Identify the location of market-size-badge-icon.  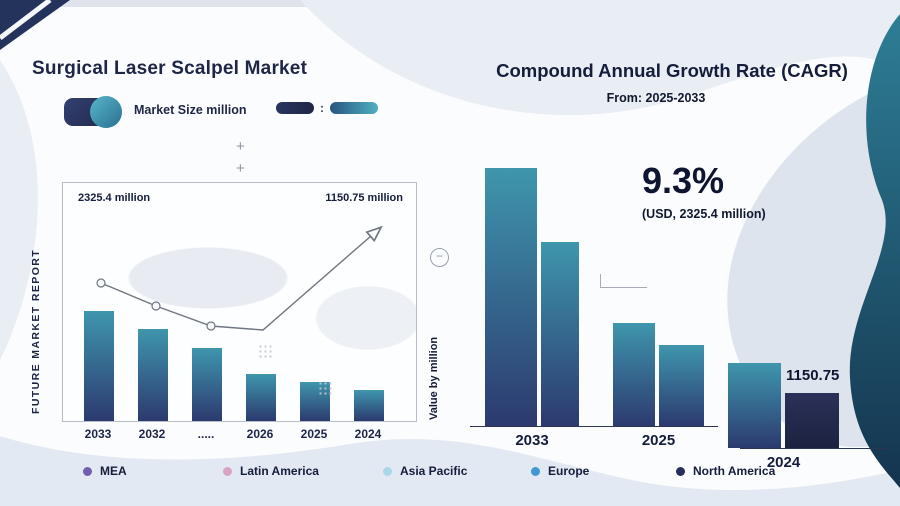
(95, 112).